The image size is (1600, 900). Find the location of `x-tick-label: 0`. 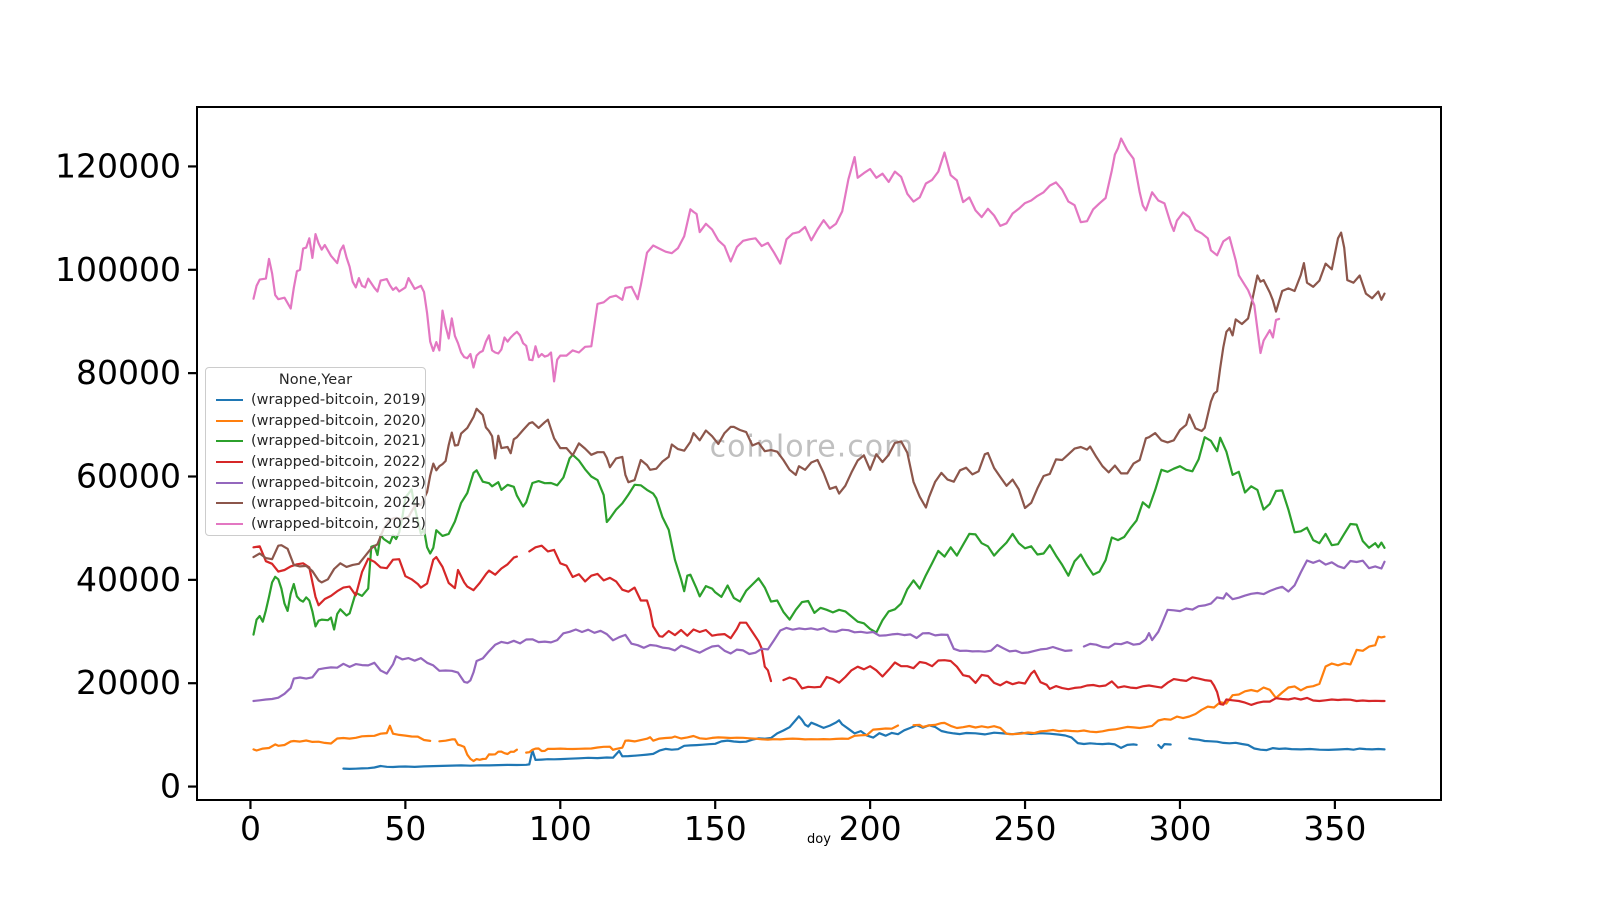

x-tick-label: 0 is located at coordinates (250, 828).